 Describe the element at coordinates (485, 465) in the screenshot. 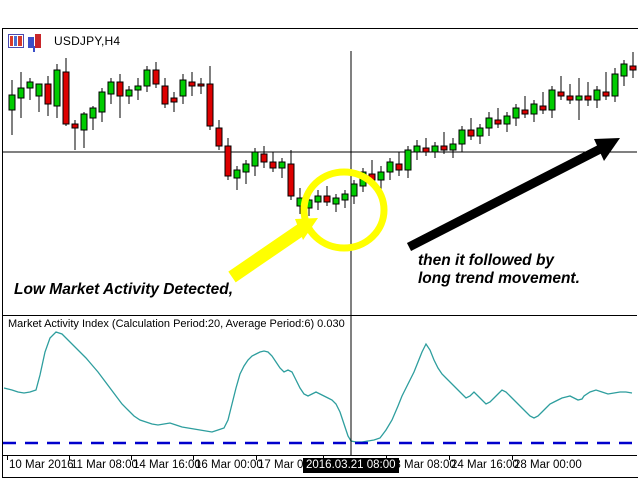

I see `time-axis-label: 24 Mar 16:00` at that location.